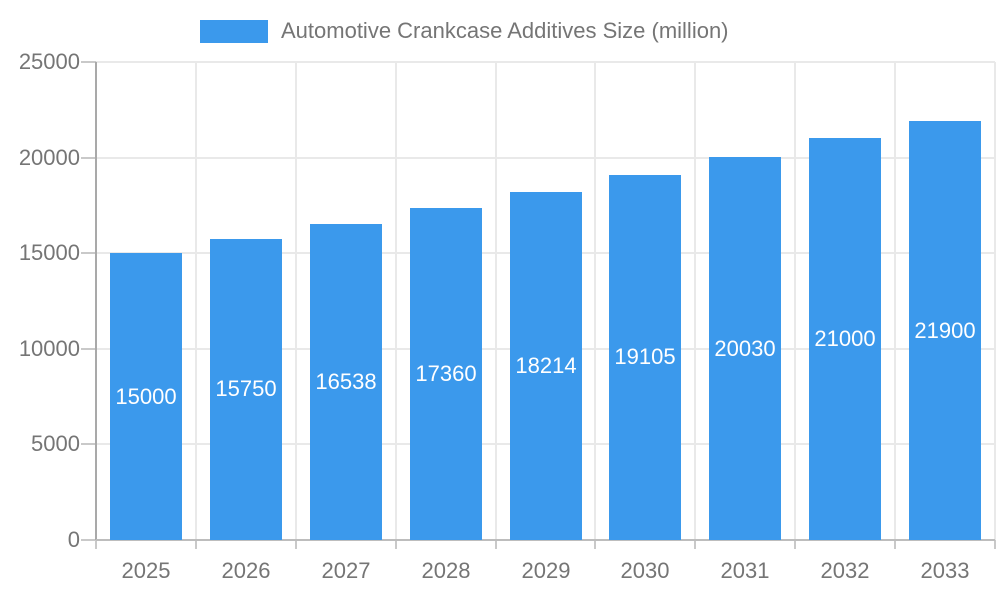 The image size is (1000, 600). I want to click on y-axis-label: 0, so click(73, 539).